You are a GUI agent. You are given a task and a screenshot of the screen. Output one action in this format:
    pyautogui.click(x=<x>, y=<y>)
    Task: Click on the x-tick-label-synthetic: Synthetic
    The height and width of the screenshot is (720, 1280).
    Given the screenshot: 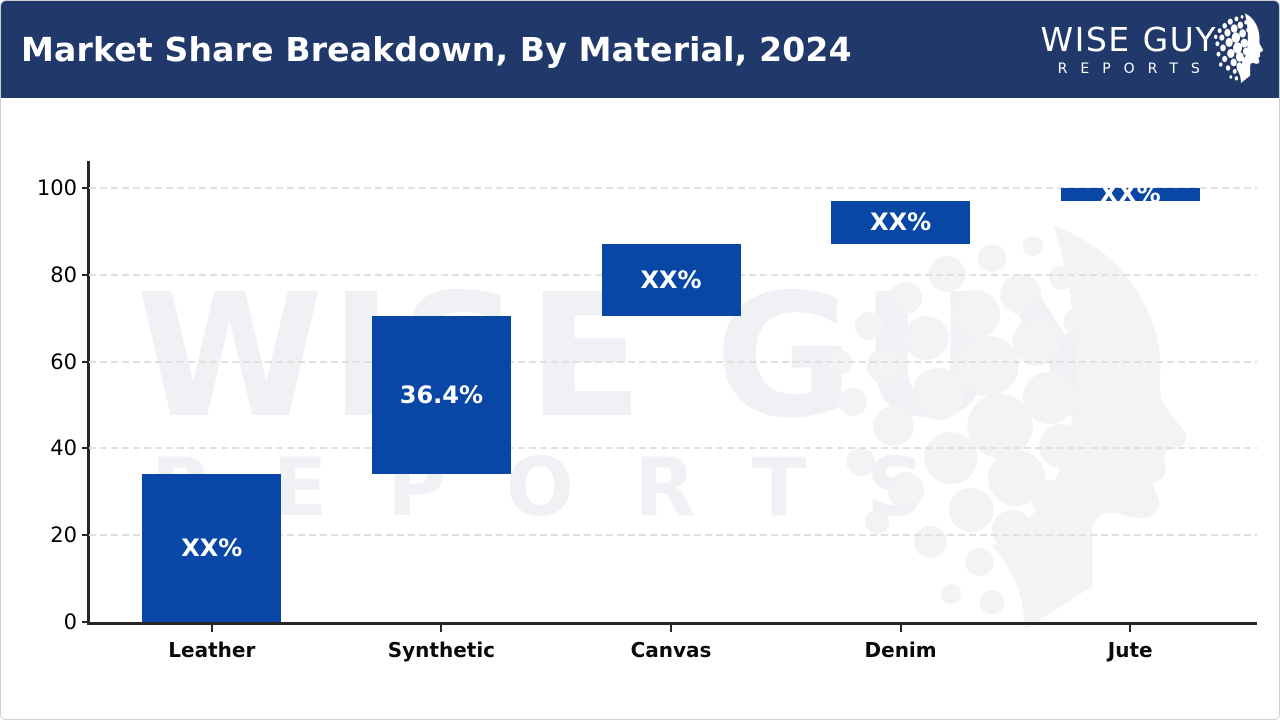 What is the action you would take?
    pyautogui.click(x=441, y=650)
    